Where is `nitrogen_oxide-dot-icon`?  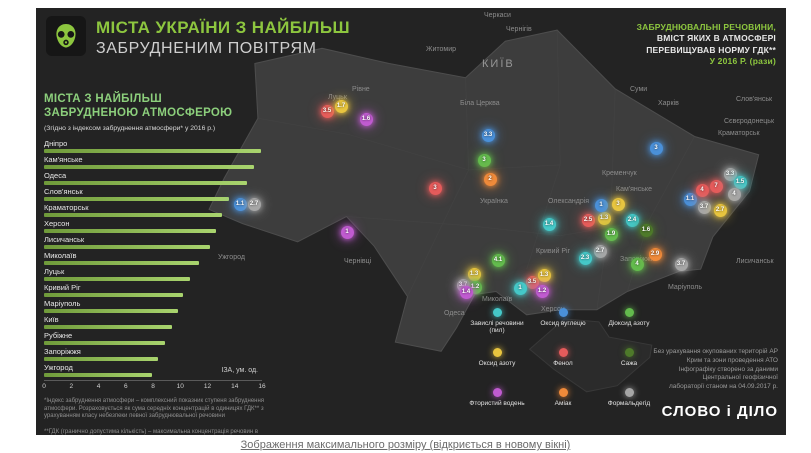
nitrogen_oxide-dot-icon is located at coordinates (497, 352).